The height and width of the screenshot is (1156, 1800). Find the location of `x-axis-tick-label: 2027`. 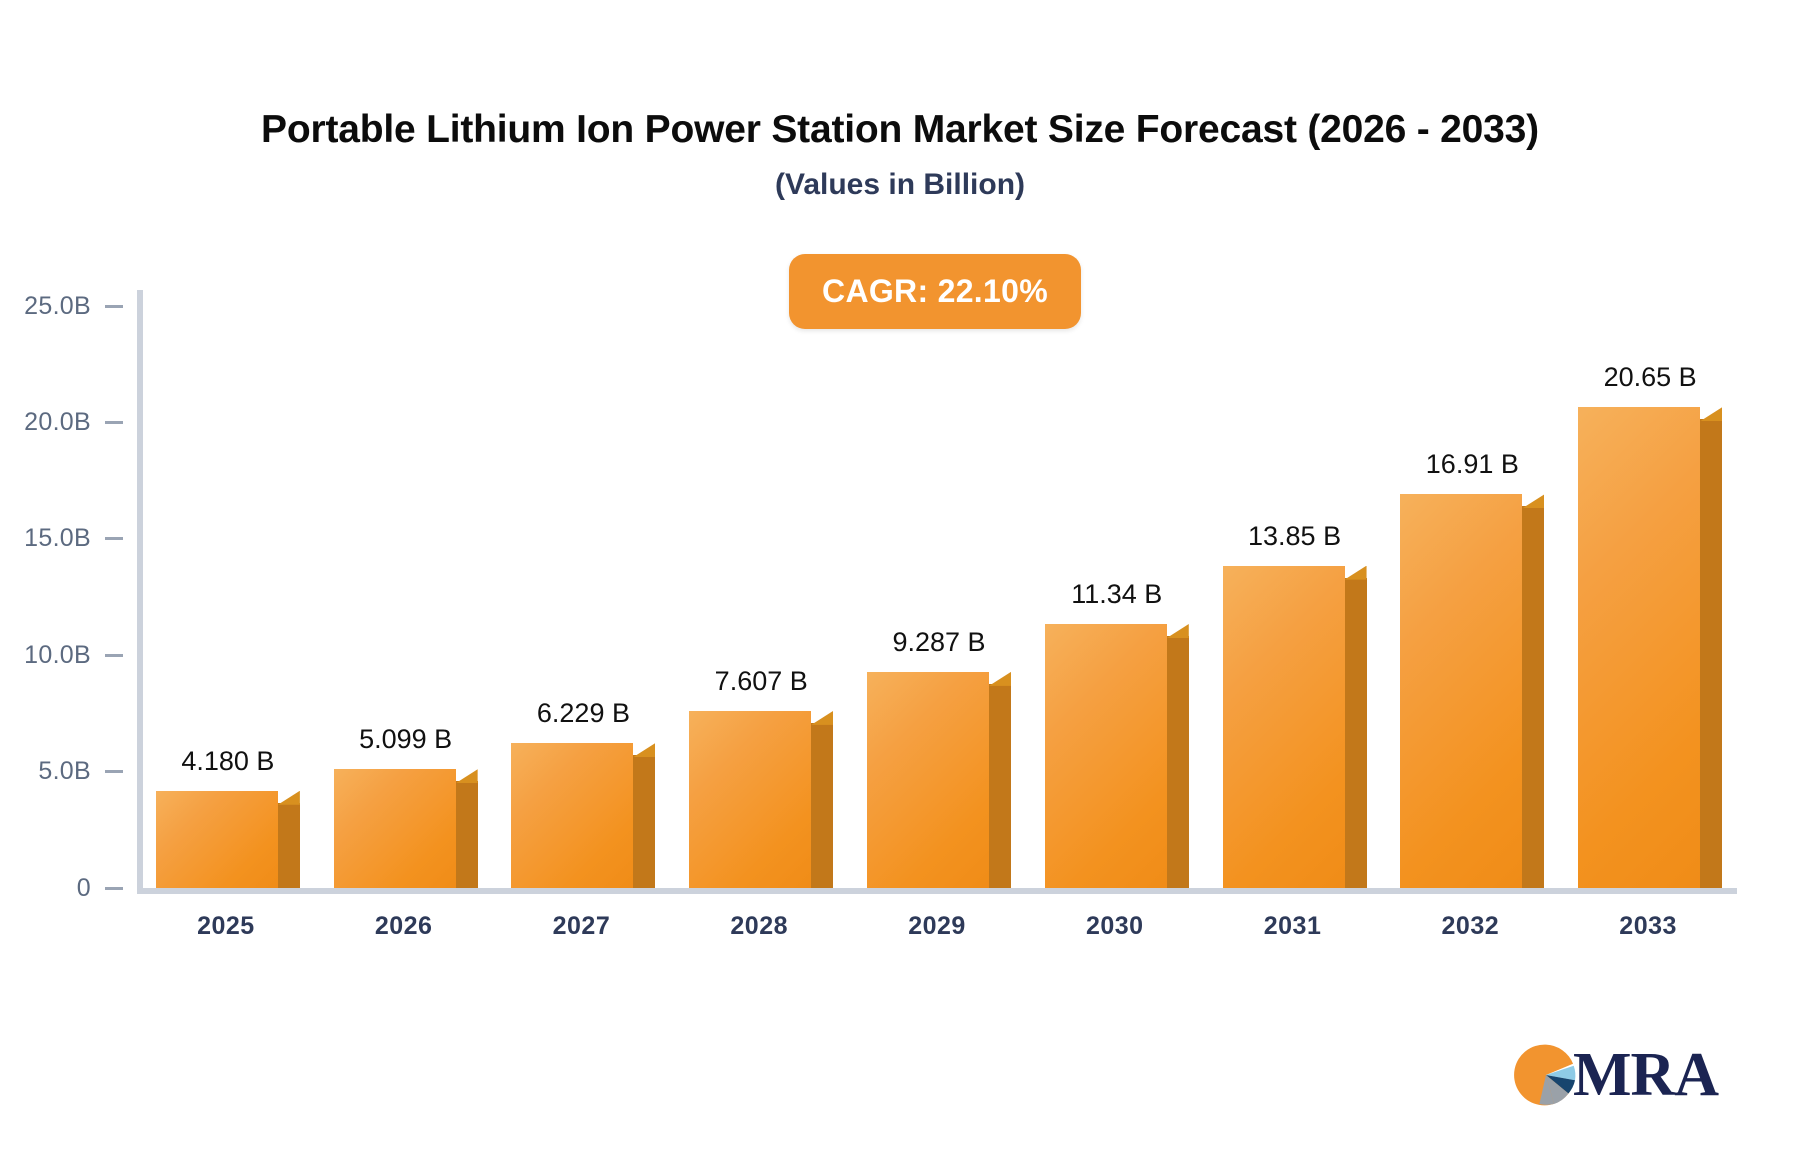

x-axis-tick-label: 2027 is located at coordinates (581, 926).